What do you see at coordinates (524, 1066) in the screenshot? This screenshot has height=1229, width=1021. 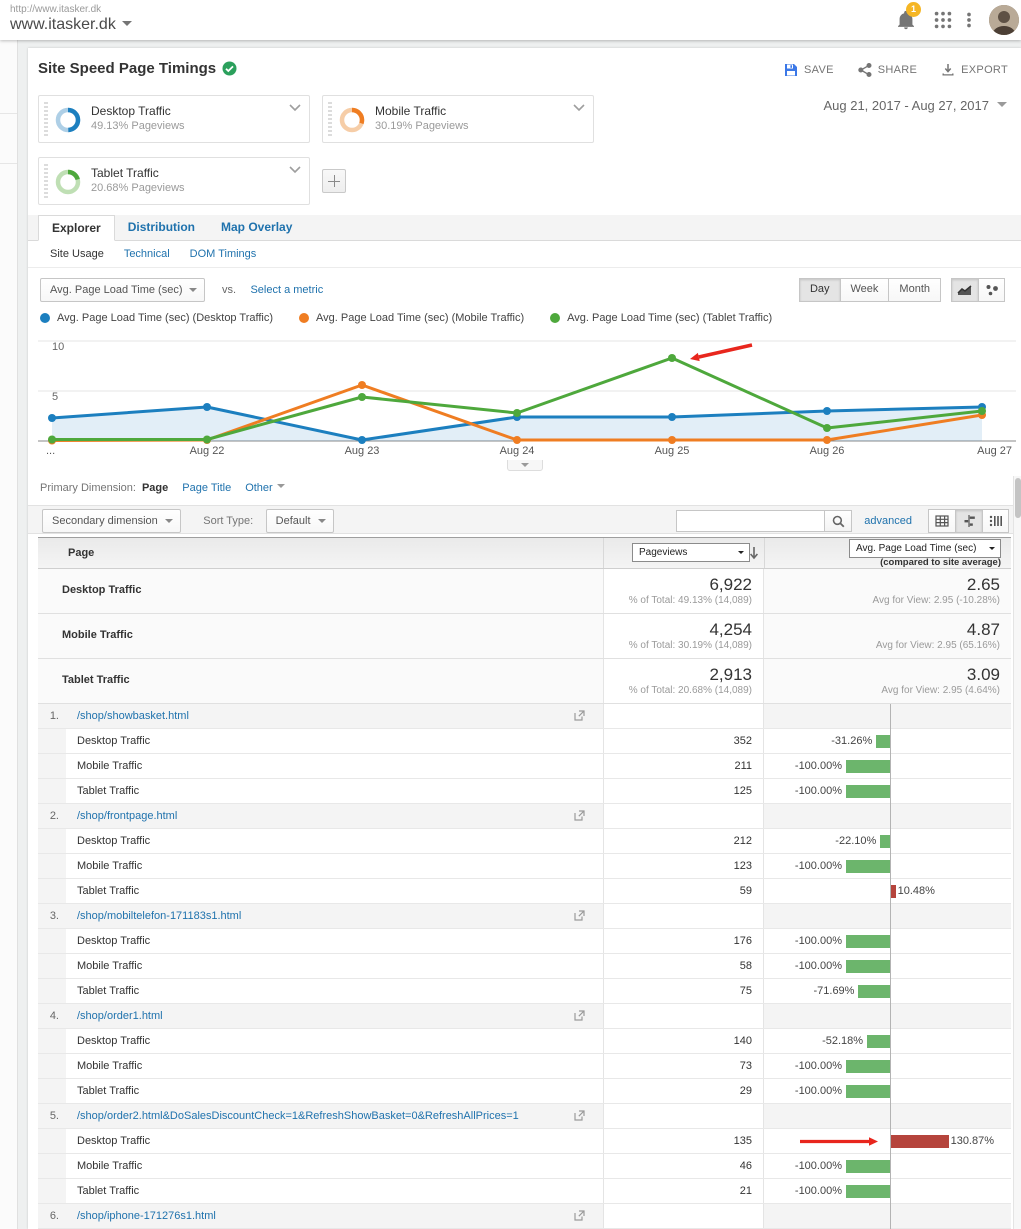 I see `segment-sub-row: Mobile Traffic 73 -100.00%` at bounding box center [524, 1066].